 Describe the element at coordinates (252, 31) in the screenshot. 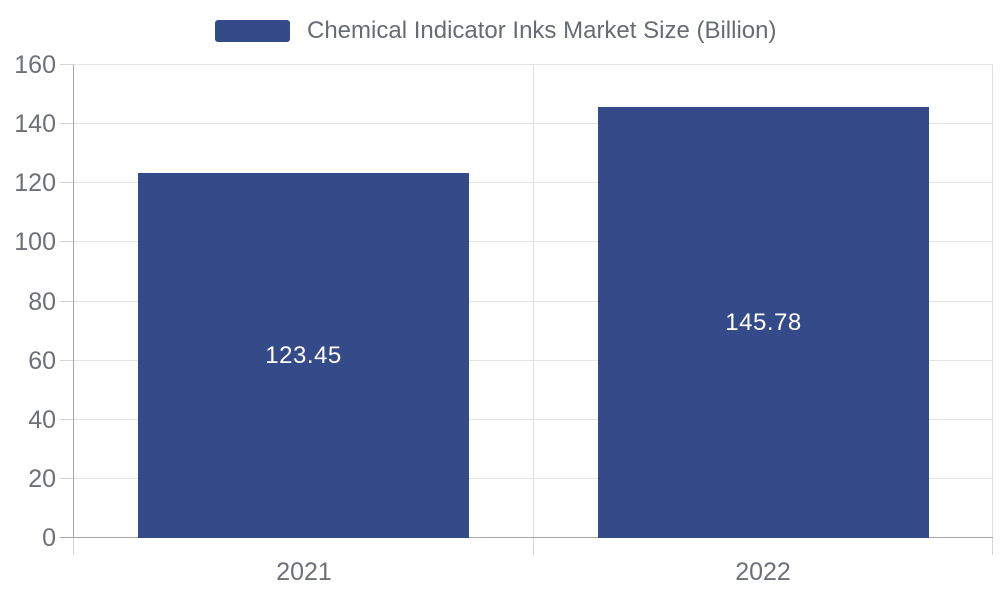

I see `legend-swatch-icon` at that location.